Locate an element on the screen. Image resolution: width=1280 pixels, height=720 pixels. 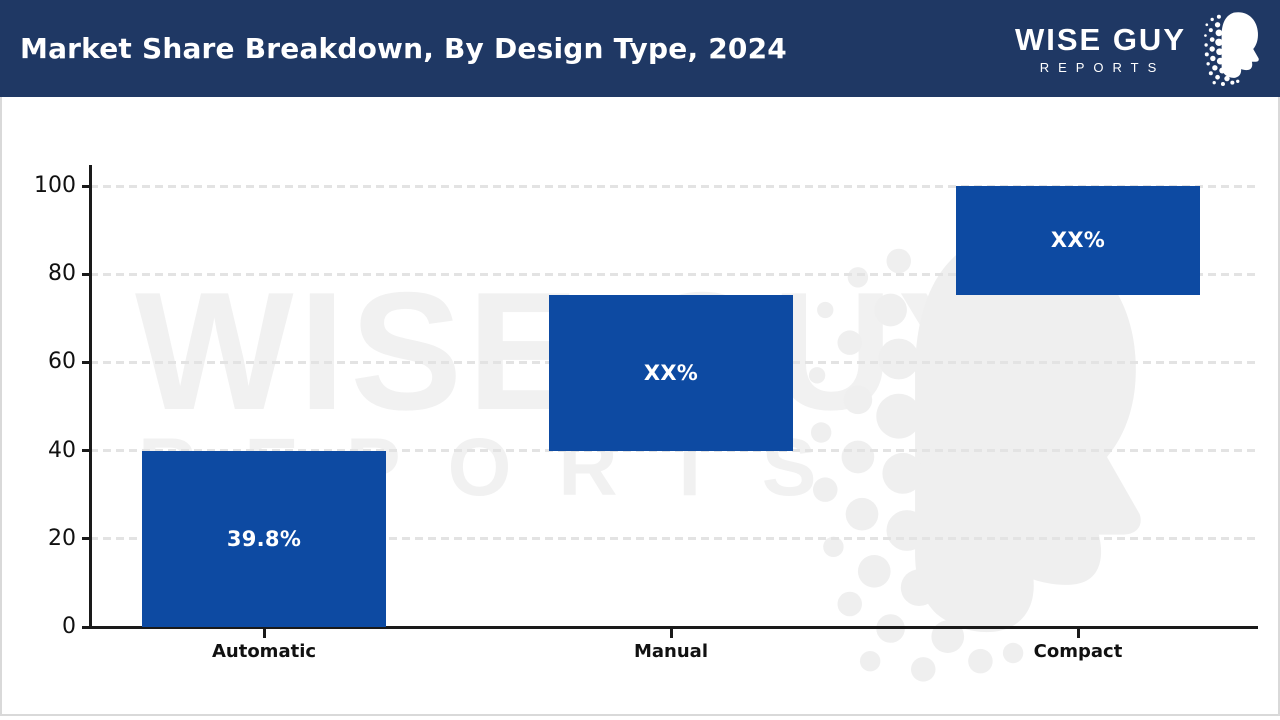
bar-automatic: 39.8% is located at coordinates (264, 539).